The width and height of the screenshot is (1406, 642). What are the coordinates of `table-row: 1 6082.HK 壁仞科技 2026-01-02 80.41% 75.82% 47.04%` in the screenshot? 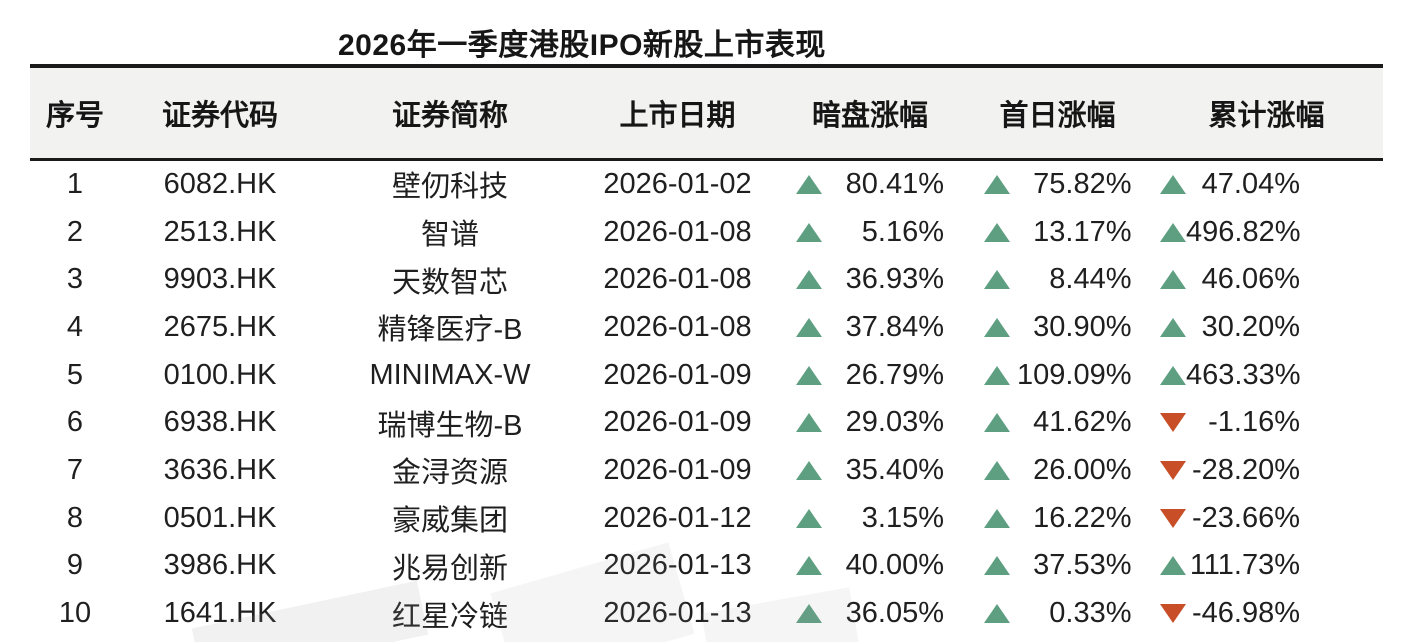 It's located at (706, 183).